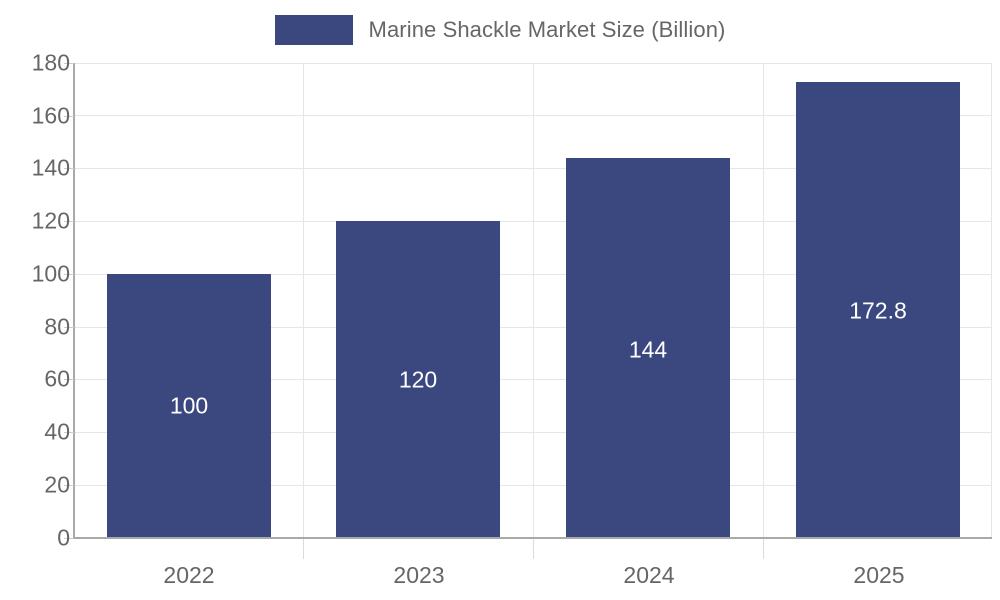  Describe the element at coordinates (50, 62) in the screenshot. I see `y-tick-label-180: 180` at that location.